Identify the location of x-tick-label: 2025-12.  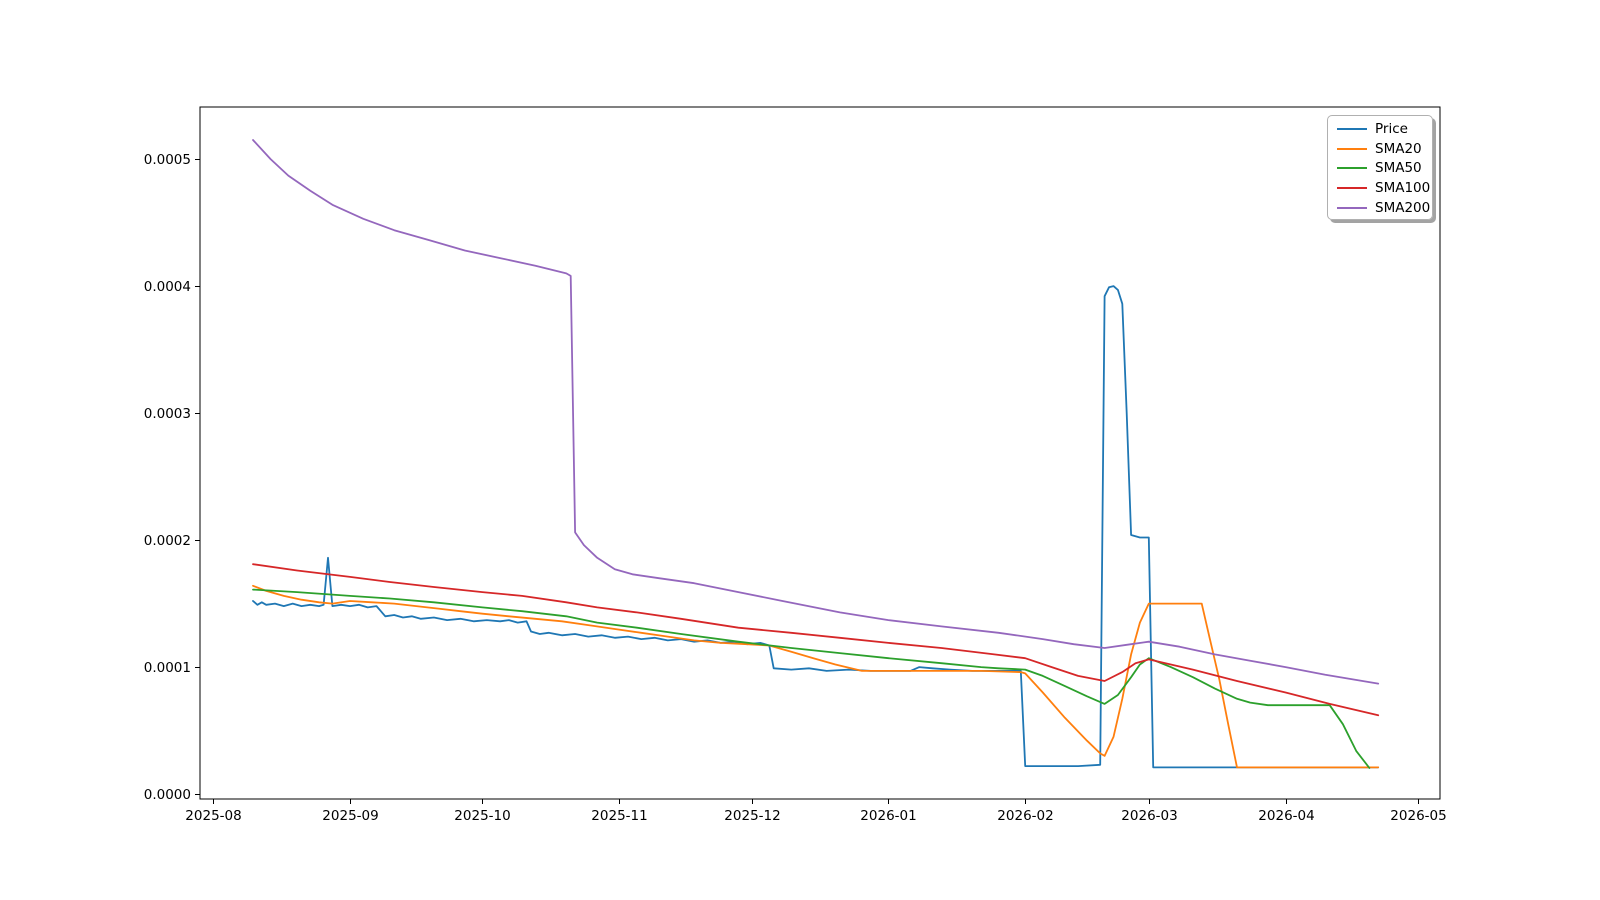
(752, 816).